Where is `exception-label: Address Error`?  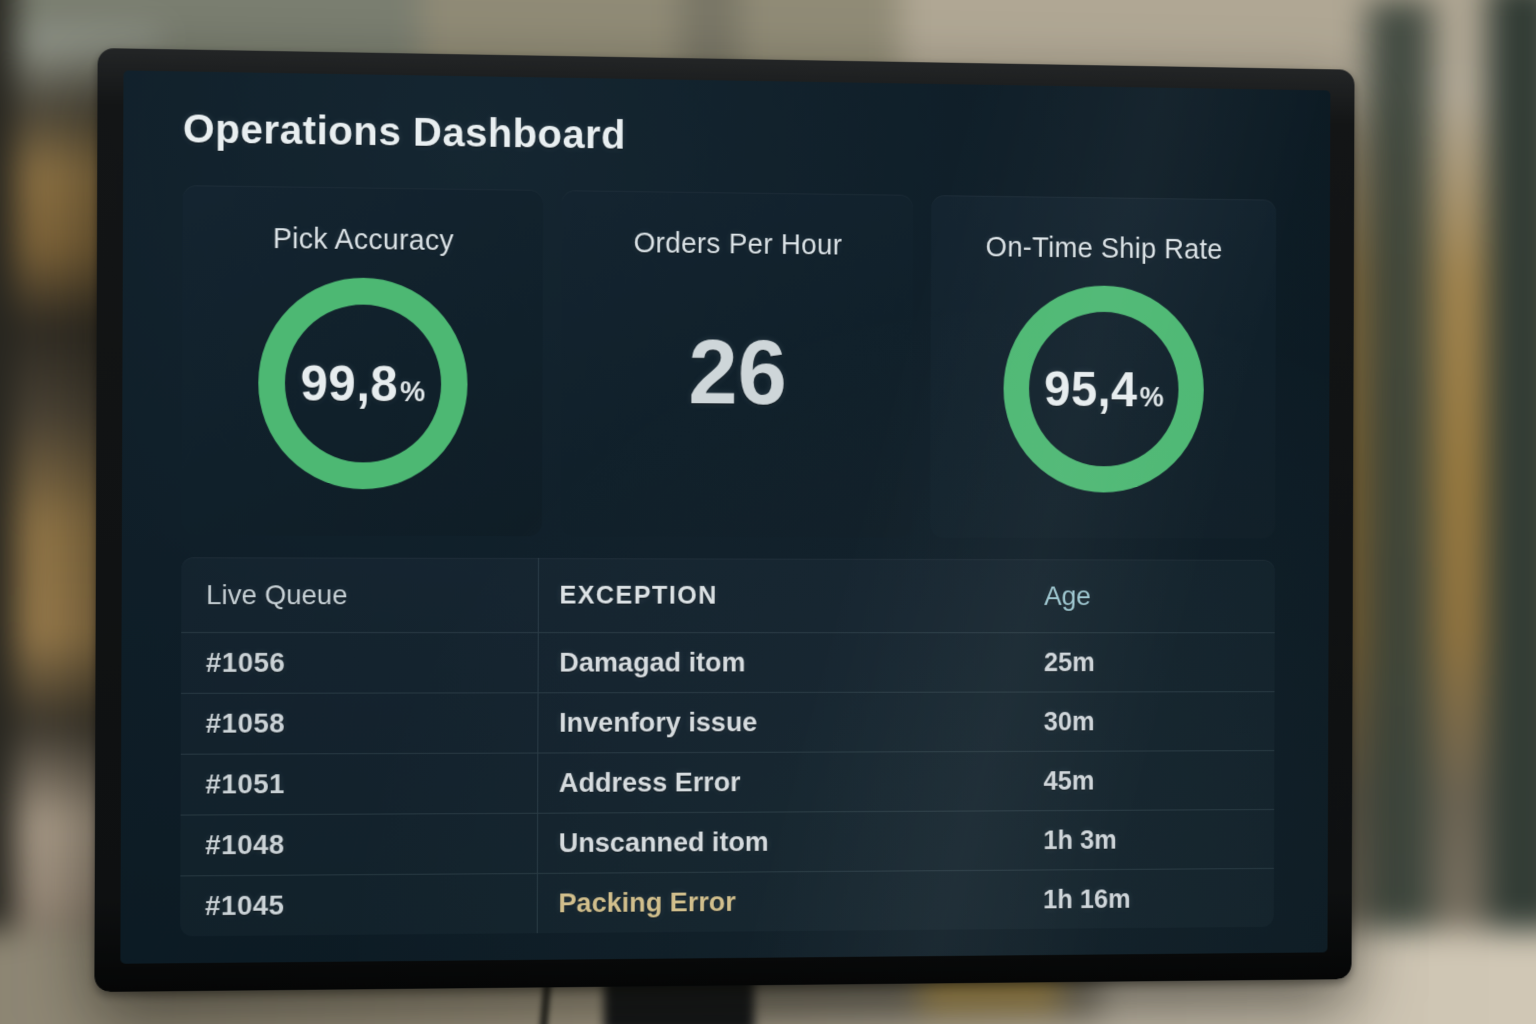
exception-label: Address Error is located at coordinates (649, 782).